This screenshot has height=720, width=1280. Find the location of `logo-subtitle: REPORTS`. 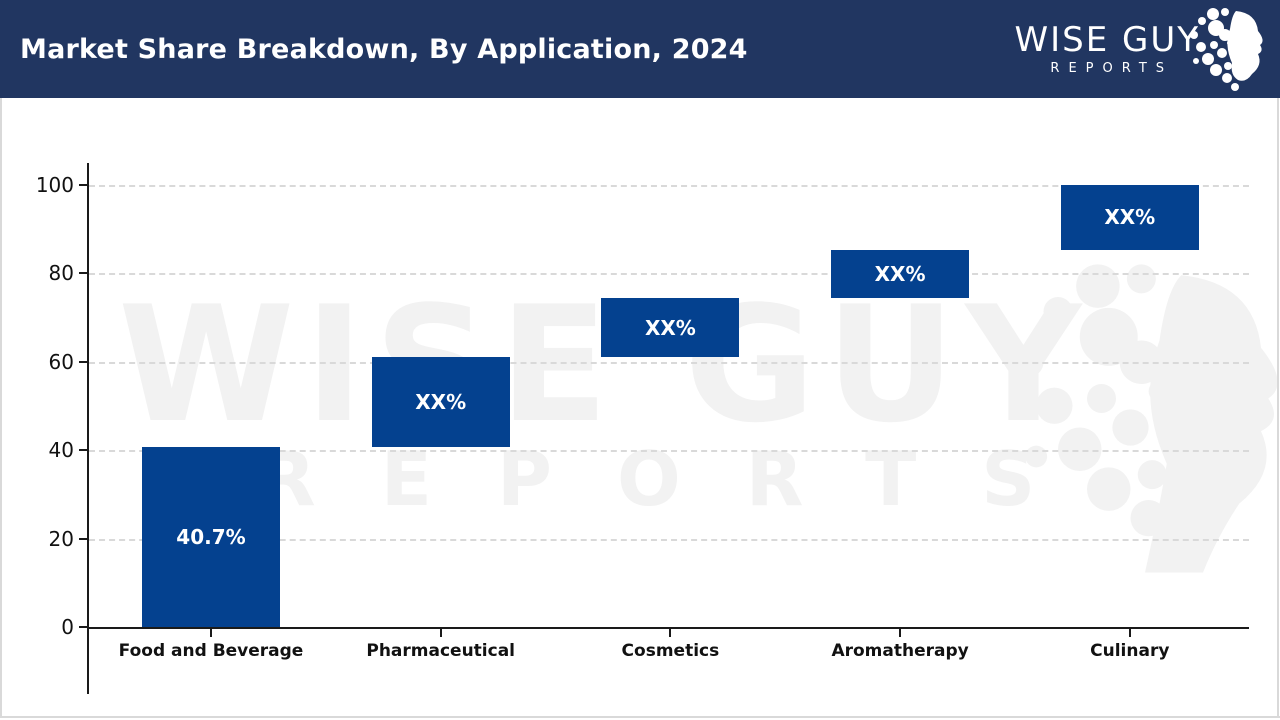

logo-subtitle: REPORTS is located at coordinates (1112, 68).